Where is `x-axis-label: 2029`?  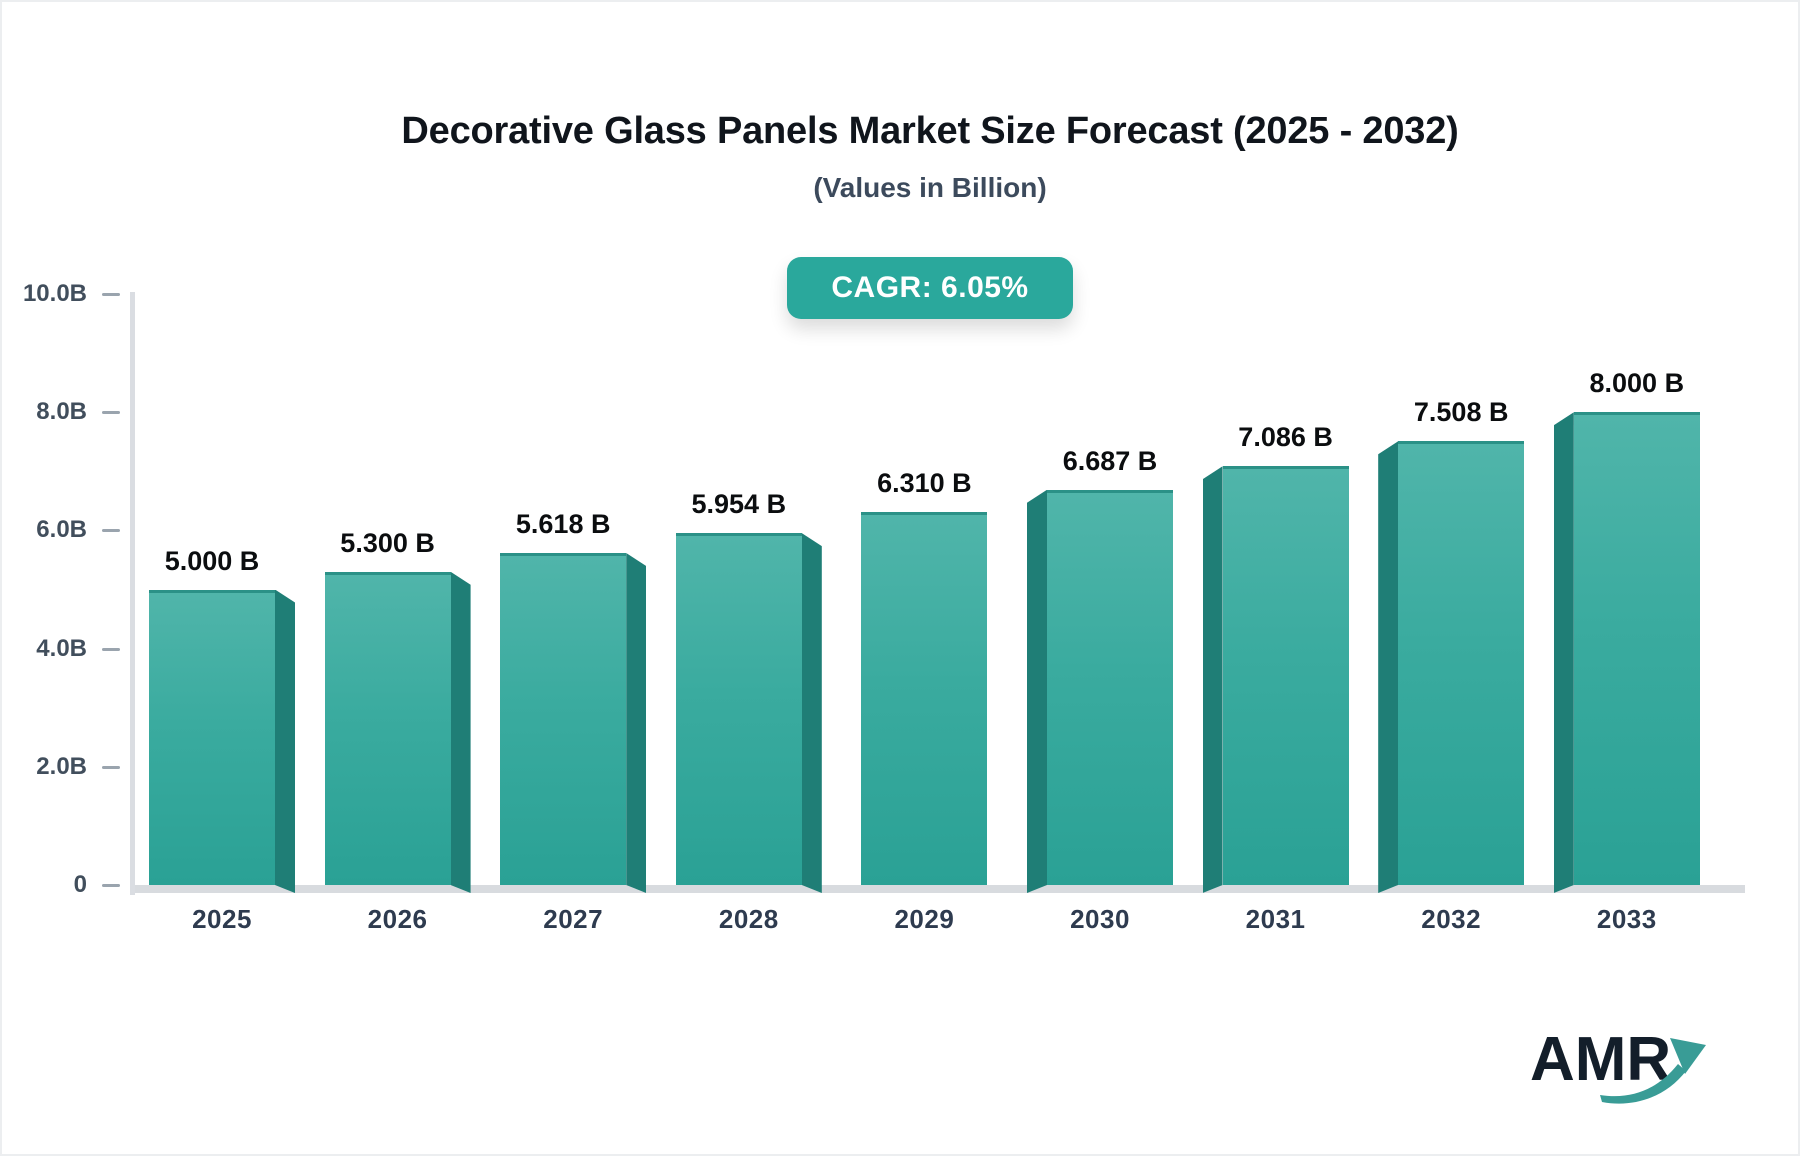 x-axis-label: 2029 is located at coordinates (924, 919).